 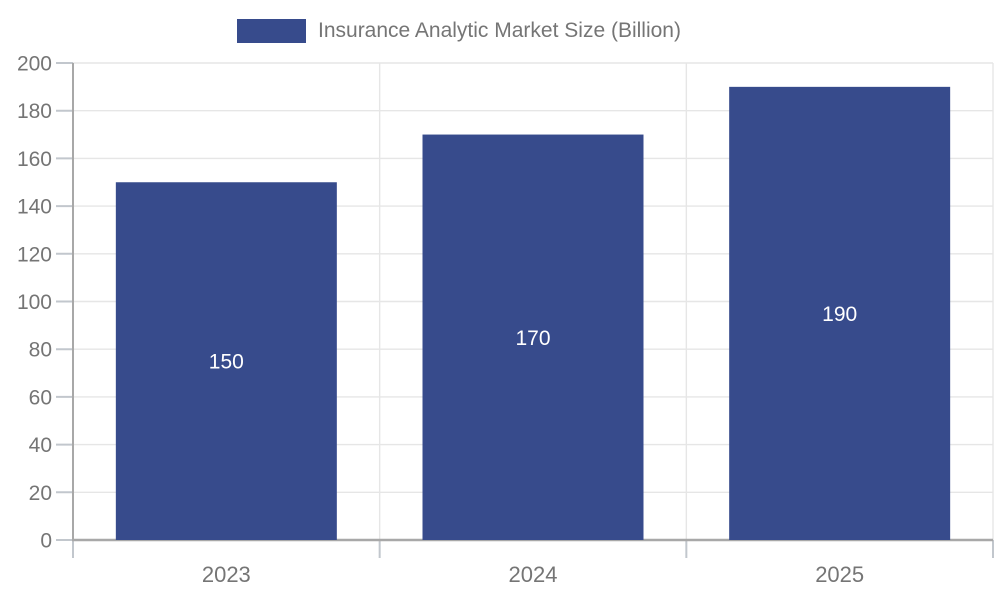 I want to click on y-tick-label-180: 180, so click(x=34, y=111).